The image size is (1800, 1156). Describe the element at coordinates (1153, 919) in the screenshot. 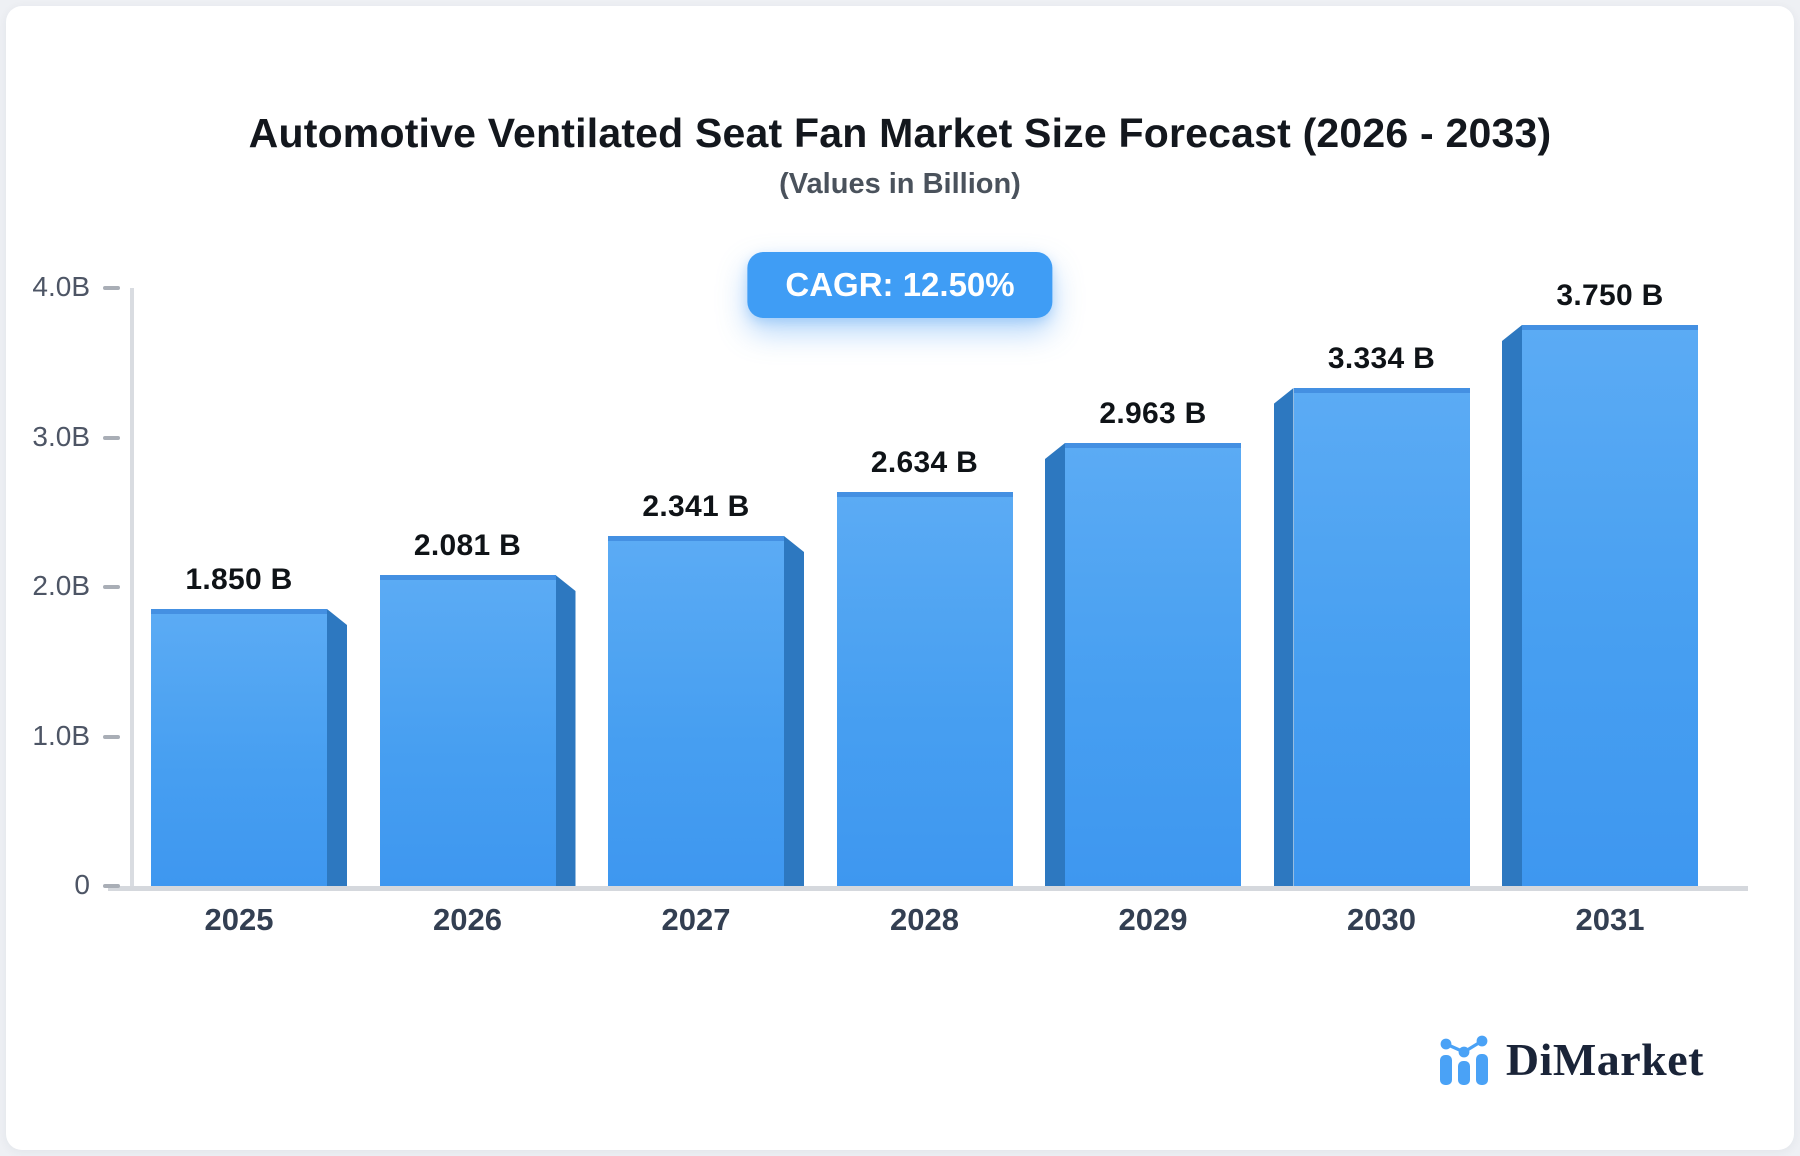

I see `x-tick-label: 2029` at that location.